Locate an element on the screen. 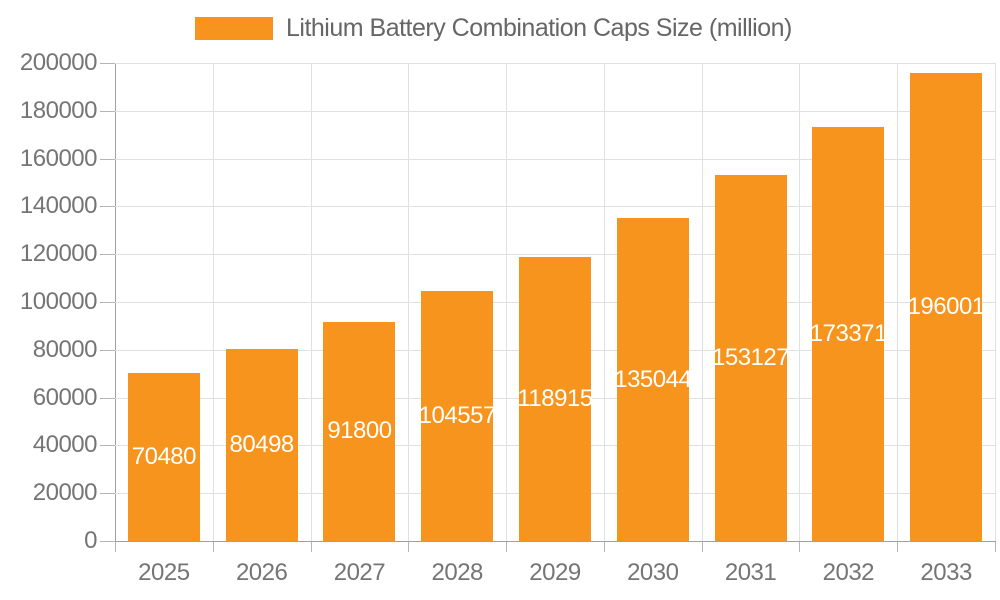 The height and width of the screenshot is (600, 1000). x-tick-label: 2030 is located at coordinates (653, 572).